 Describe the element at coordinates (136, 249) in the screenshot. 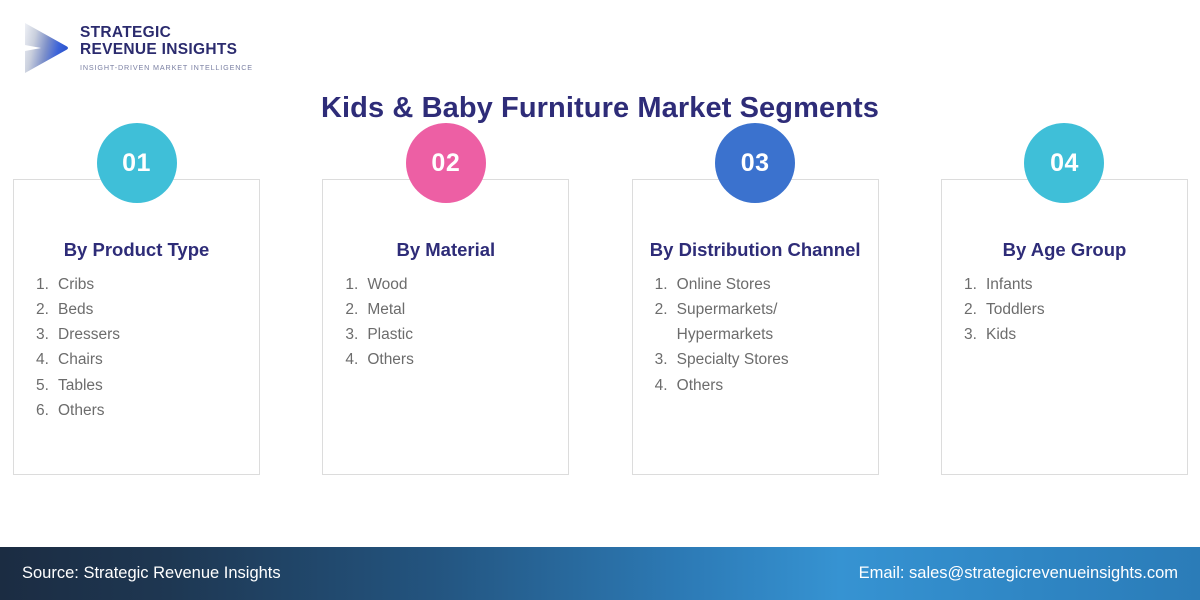

I see `segment-heading-1: By Product Type` at that location.